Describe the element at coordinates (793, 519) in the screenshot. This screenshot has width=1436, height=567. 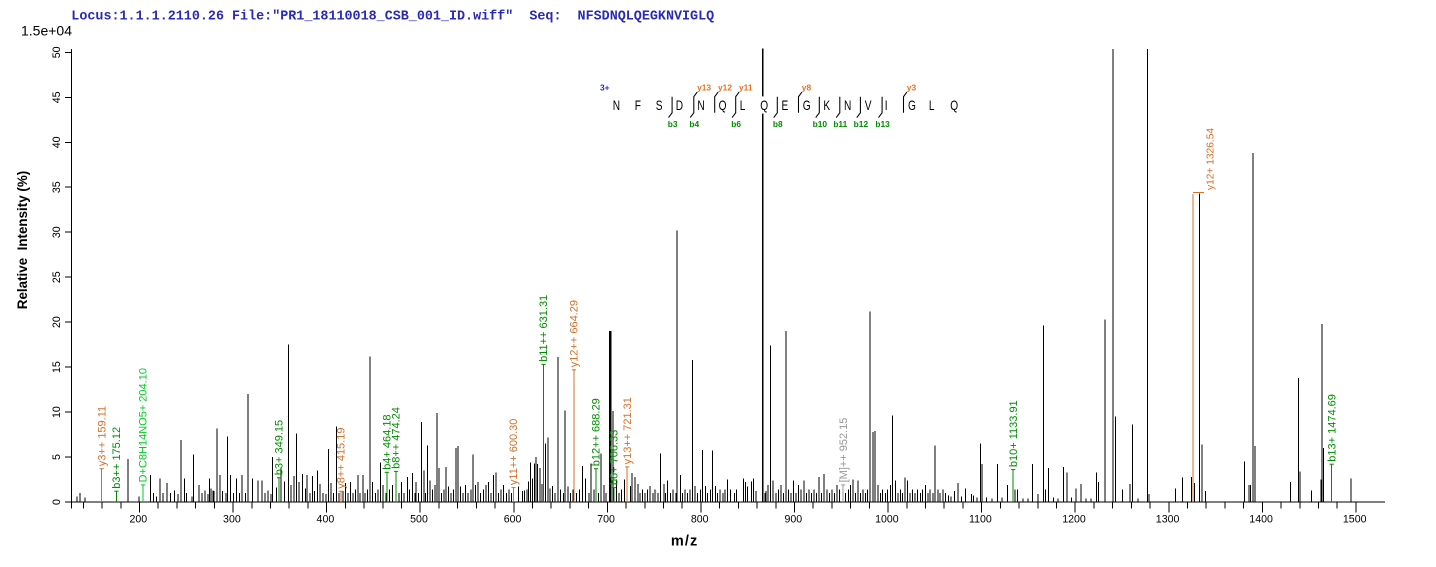
I see `svg-text: 900` at that location.